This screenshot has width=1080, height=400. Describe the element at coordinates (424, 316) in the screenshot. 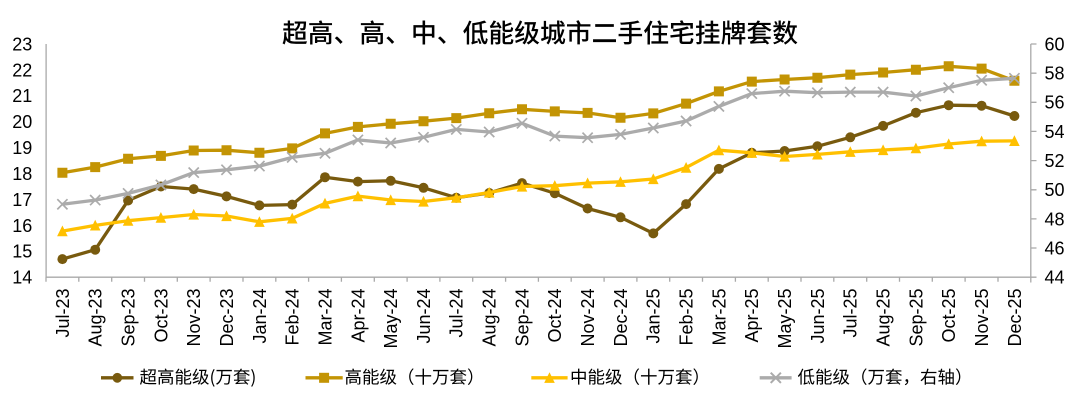

I see `svg-text: Jun-24` at that location.